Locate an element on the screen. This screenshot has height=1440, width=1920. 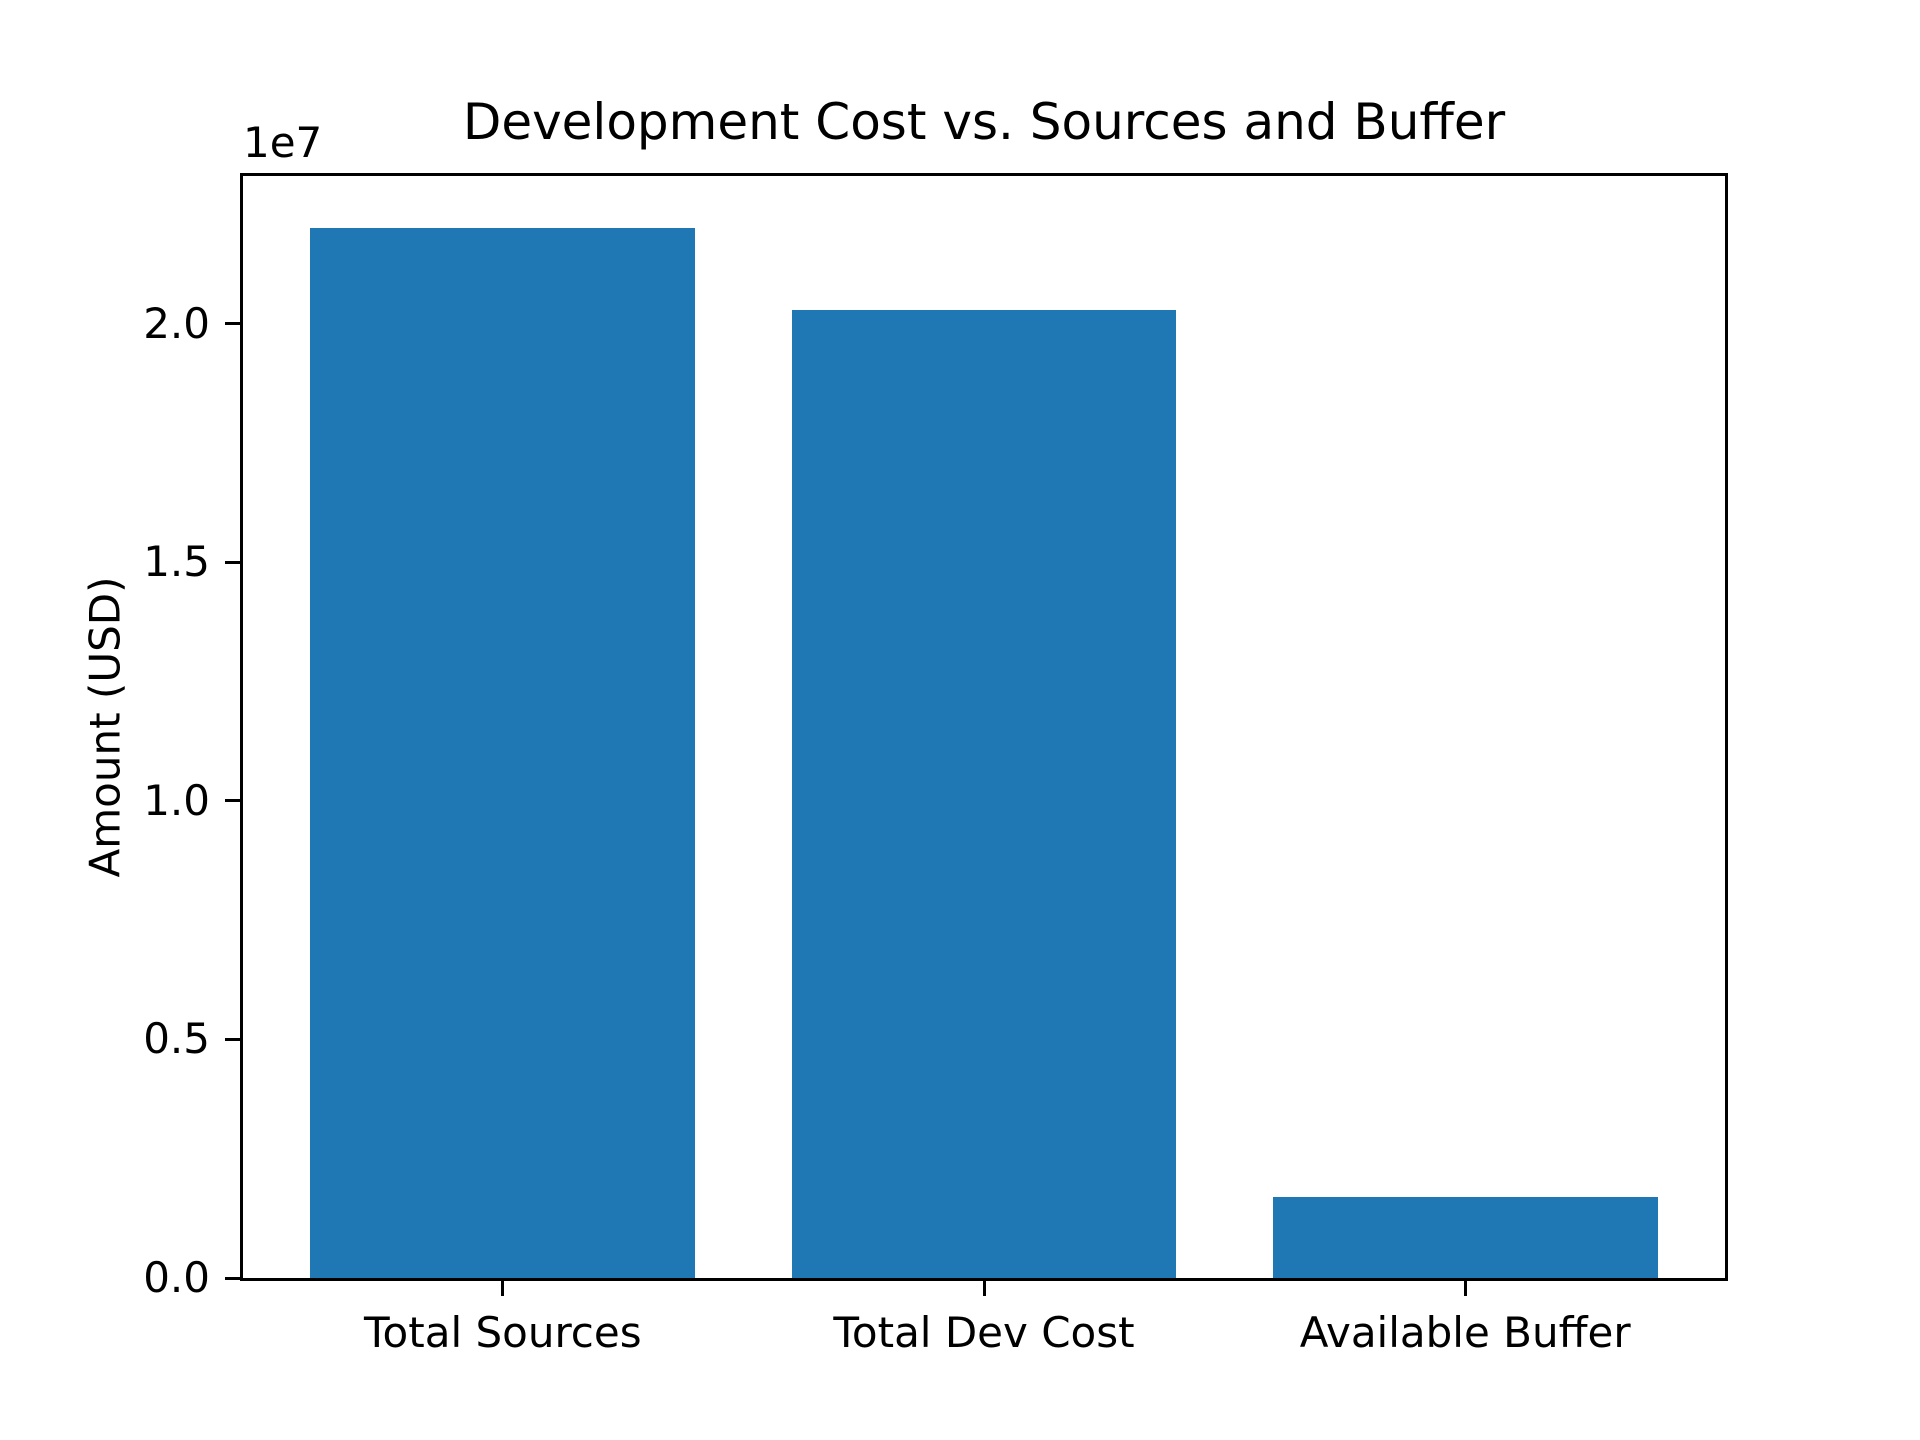
x-tick-label-total-sources: Total Sources is located at coordinates (503, 1332).